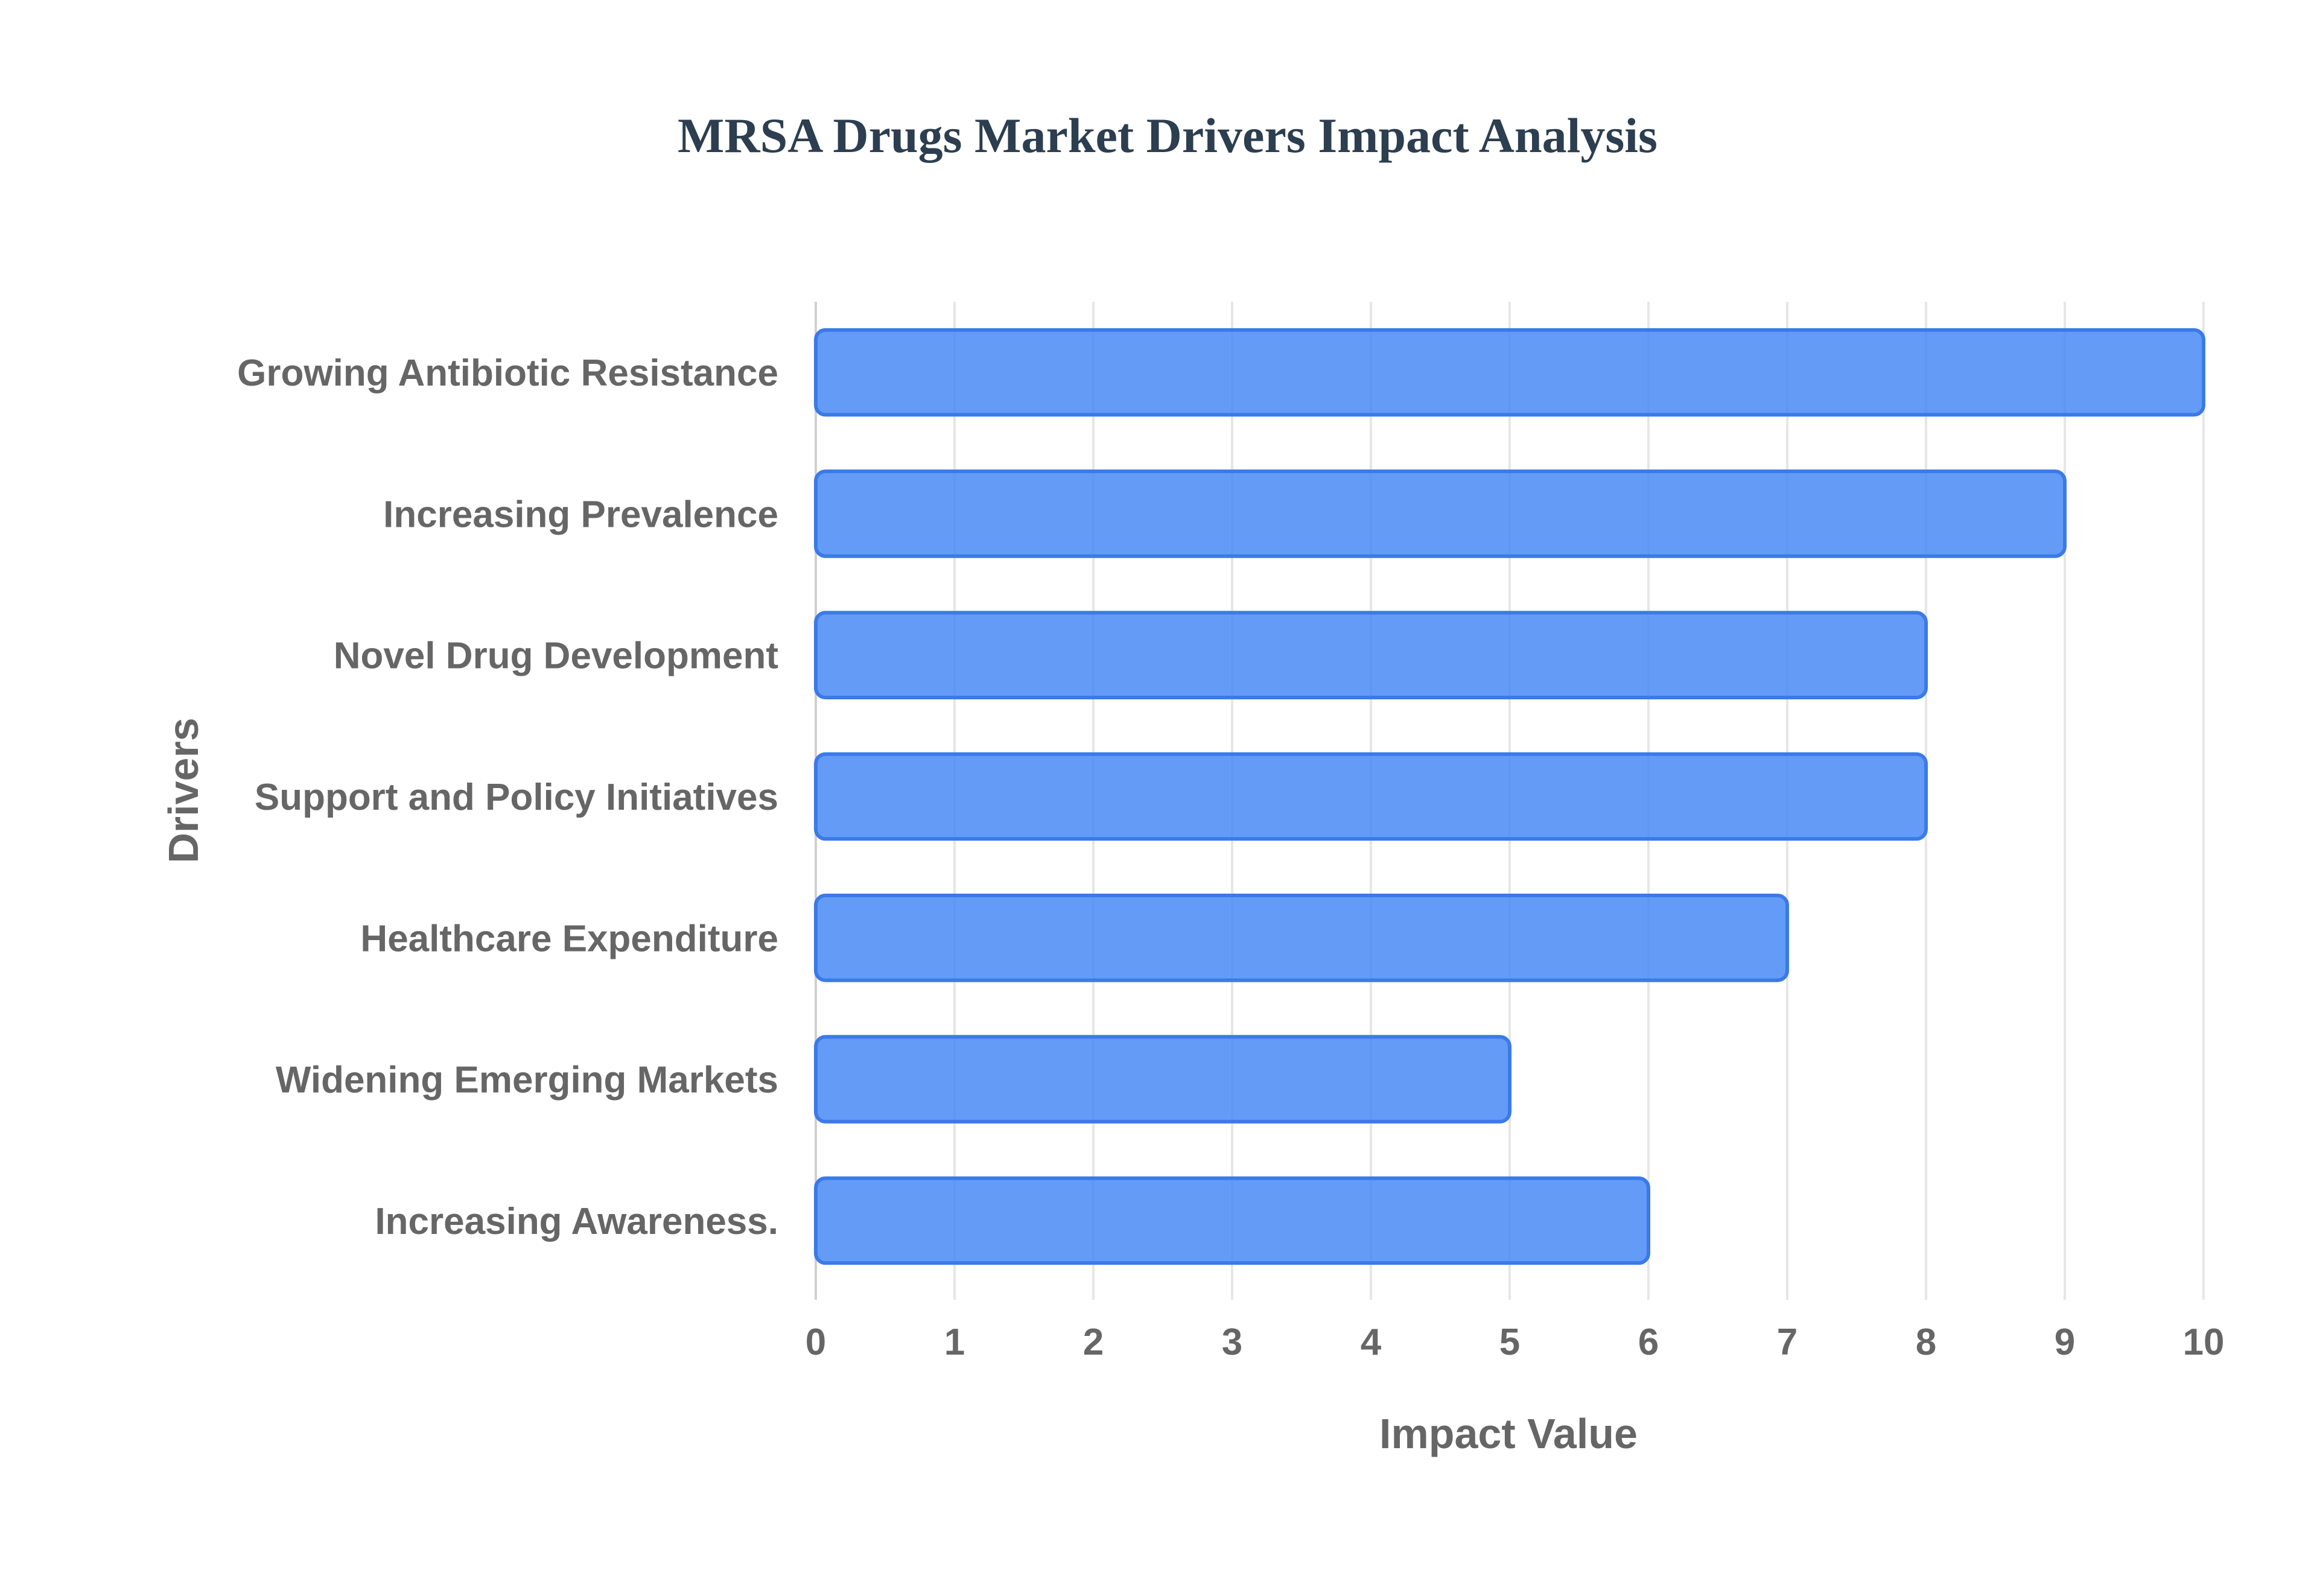  I want to click on x-tick-label: 10, so click(2204, 1342).